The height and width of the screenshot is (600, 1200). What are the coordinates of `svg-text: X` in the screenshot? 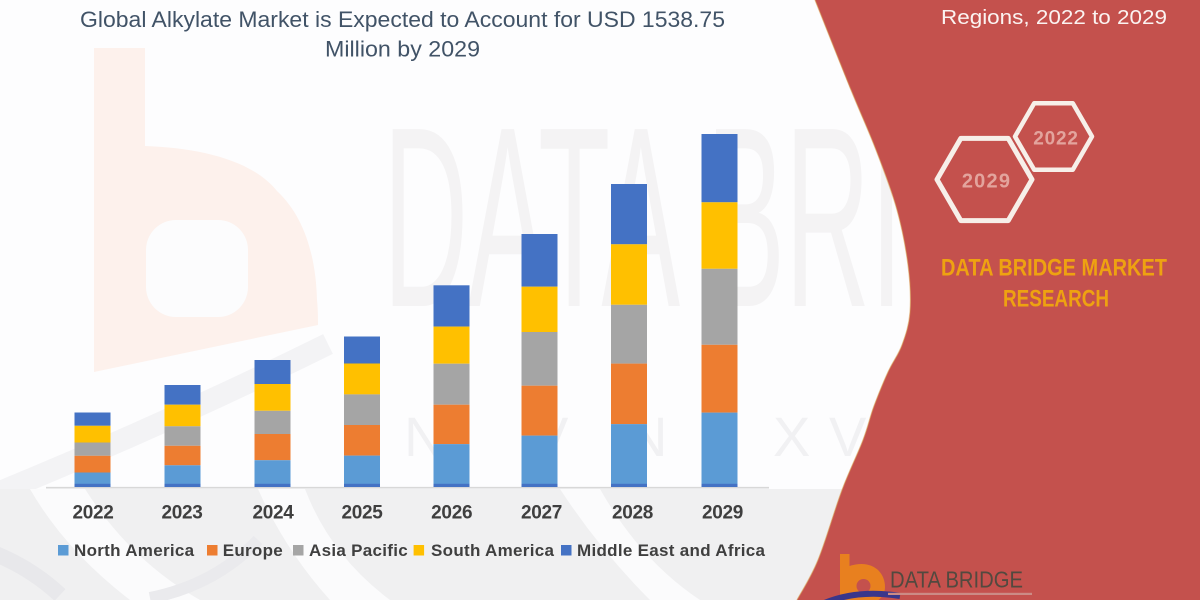 It's located at (791, 436).